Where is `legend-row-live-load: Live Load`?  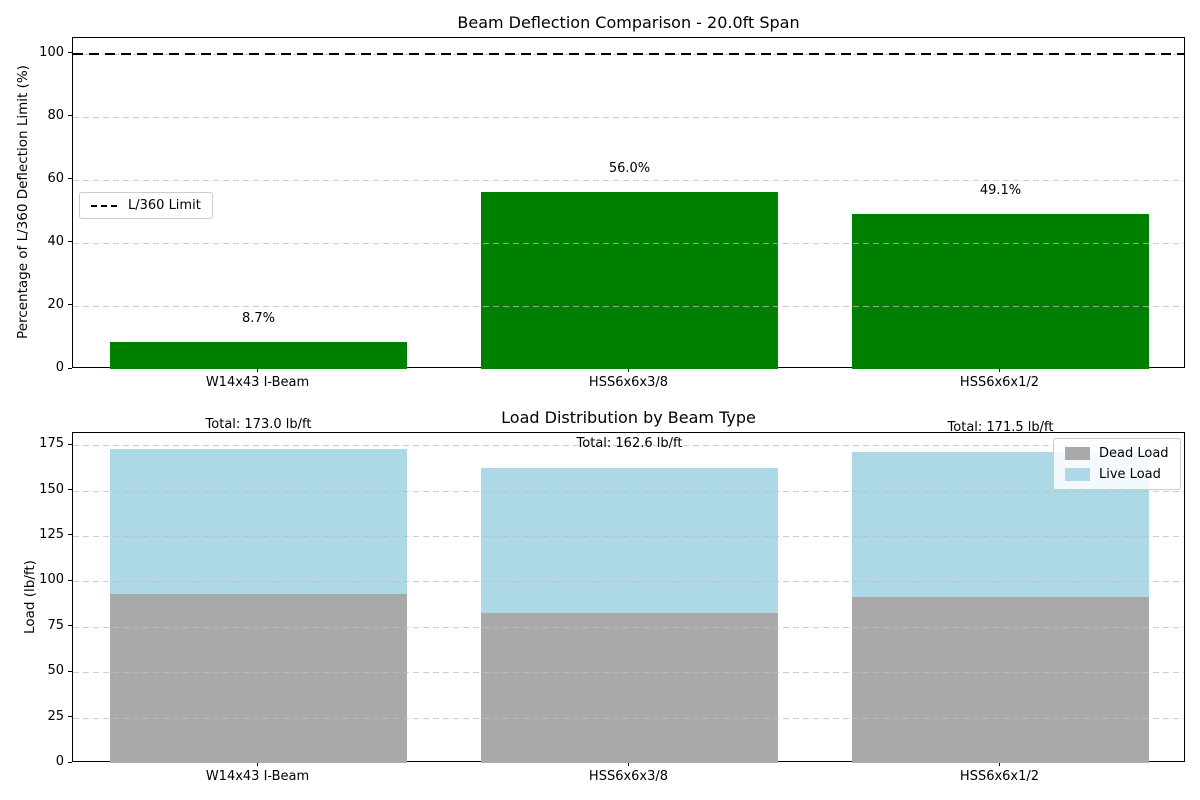 legend-row-live-load: Live Load is located at coordinates (1117, 474).